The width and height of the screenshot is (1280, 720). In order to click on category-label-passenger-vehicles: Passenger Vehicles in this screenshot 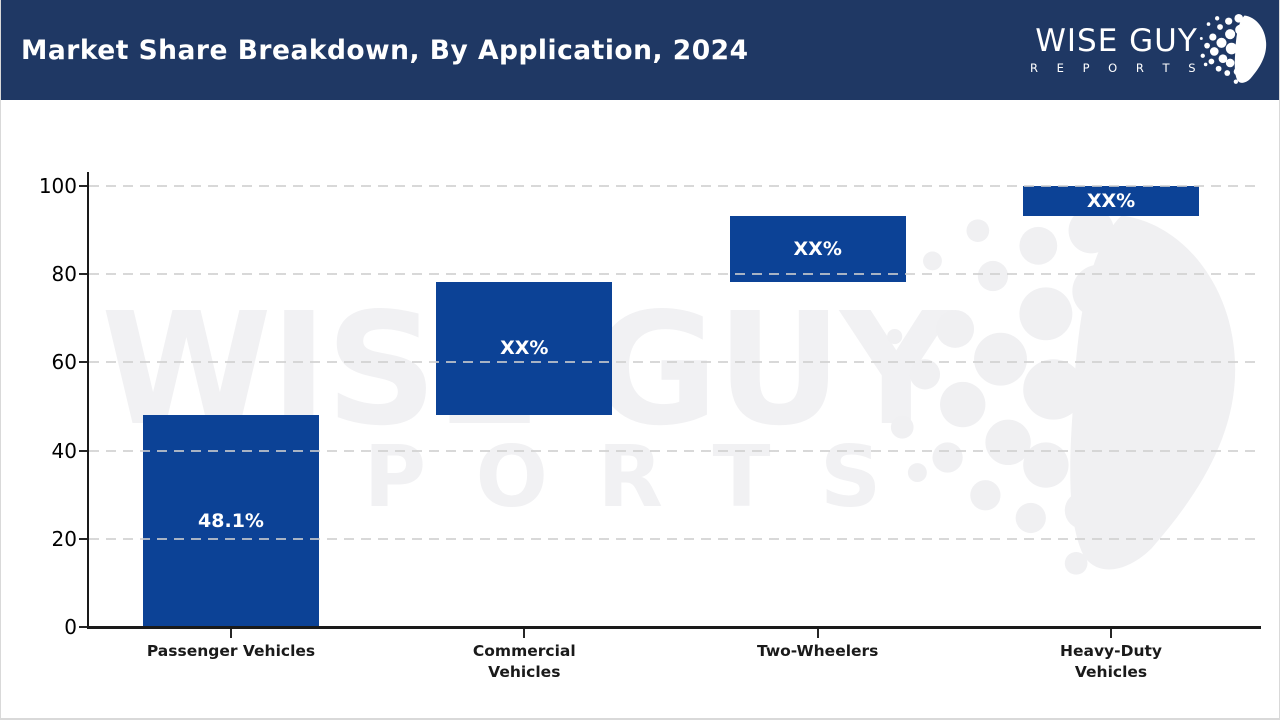, I will do `click(231, 651)`.